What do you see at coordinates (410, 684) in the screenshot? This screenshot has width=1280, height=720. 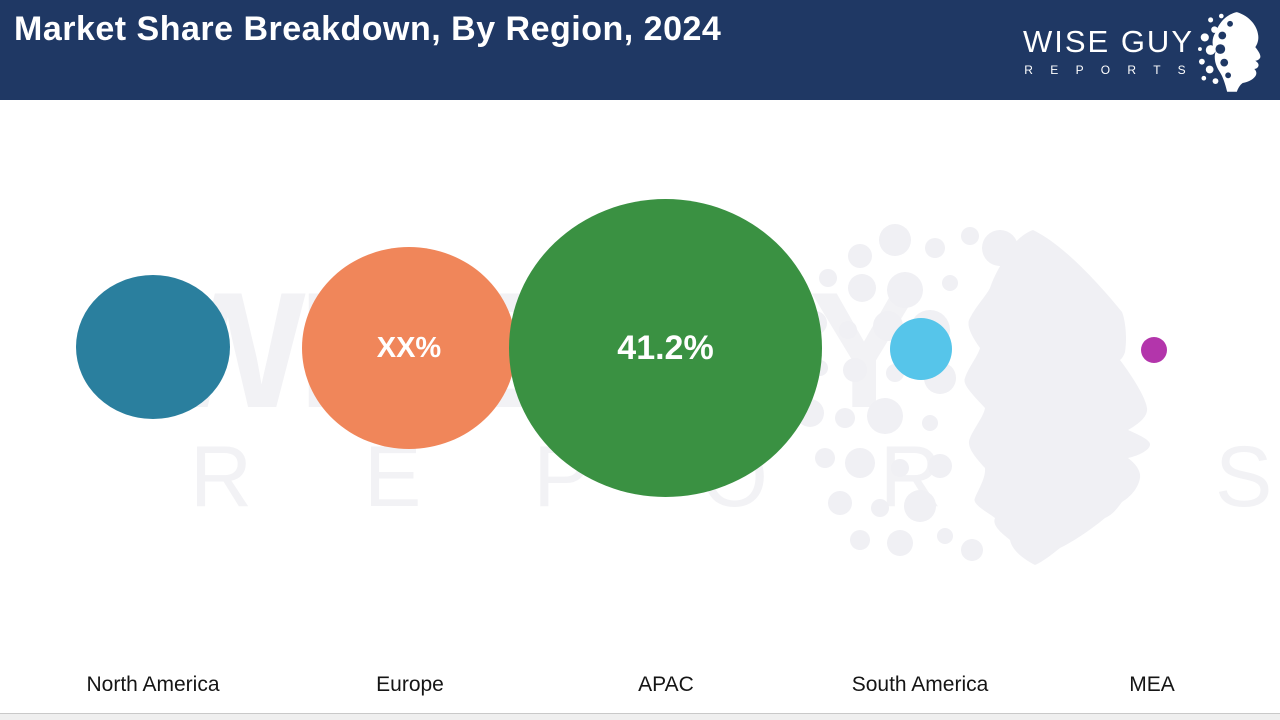 I see `category-label-europe: Europe` at bounding box center [410, 684].